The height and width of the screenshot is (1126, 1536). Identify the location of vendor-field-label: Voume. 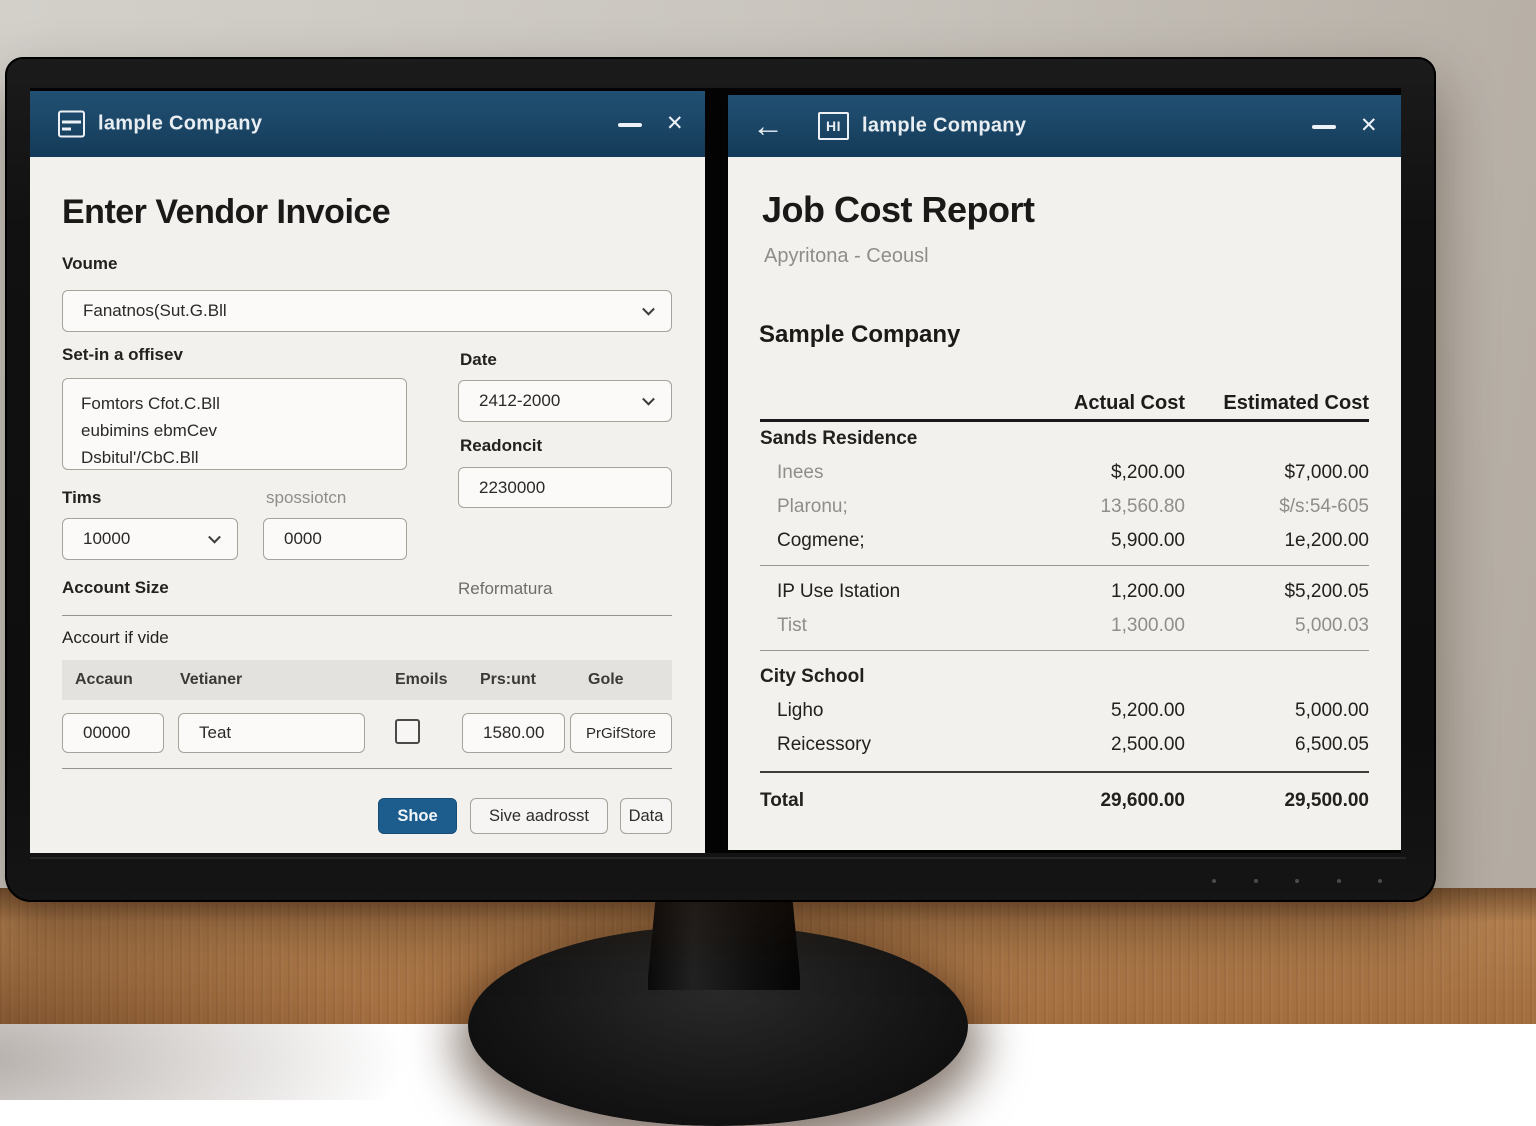
(89, 264).